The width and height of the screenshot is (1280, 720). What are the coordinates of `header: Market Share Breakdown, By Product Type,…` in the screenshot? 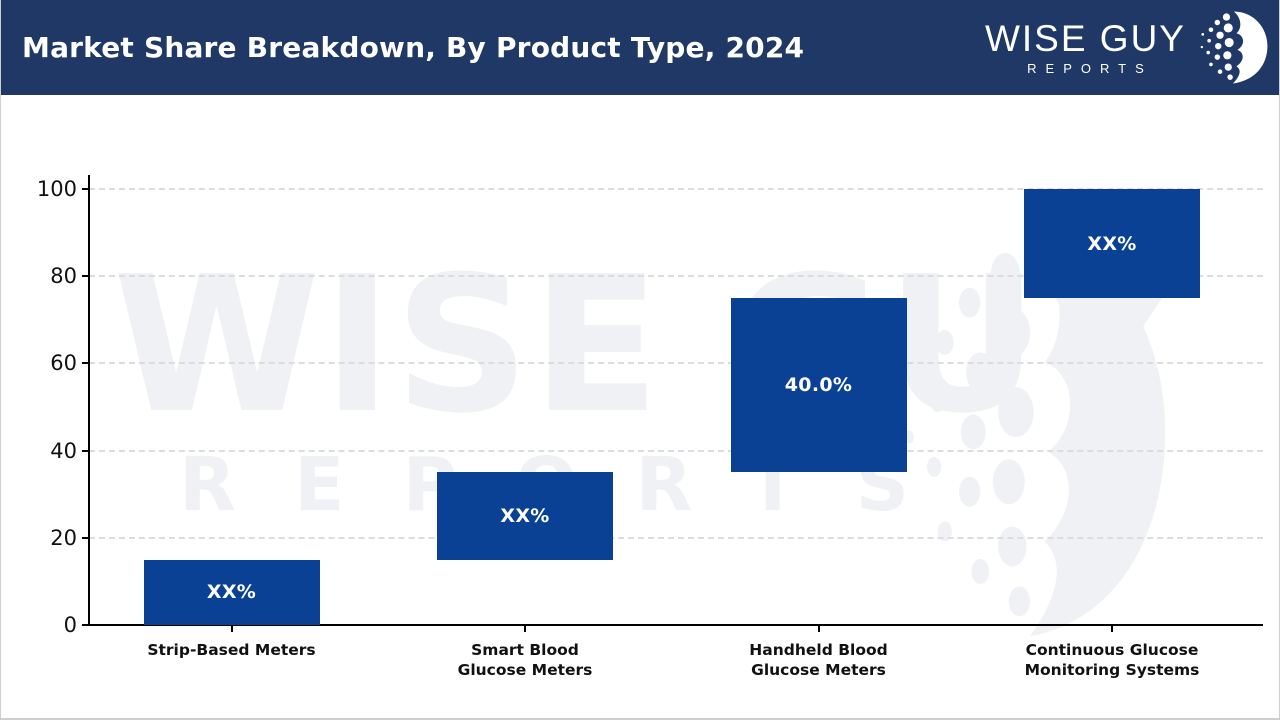 It's located at (640, 47).